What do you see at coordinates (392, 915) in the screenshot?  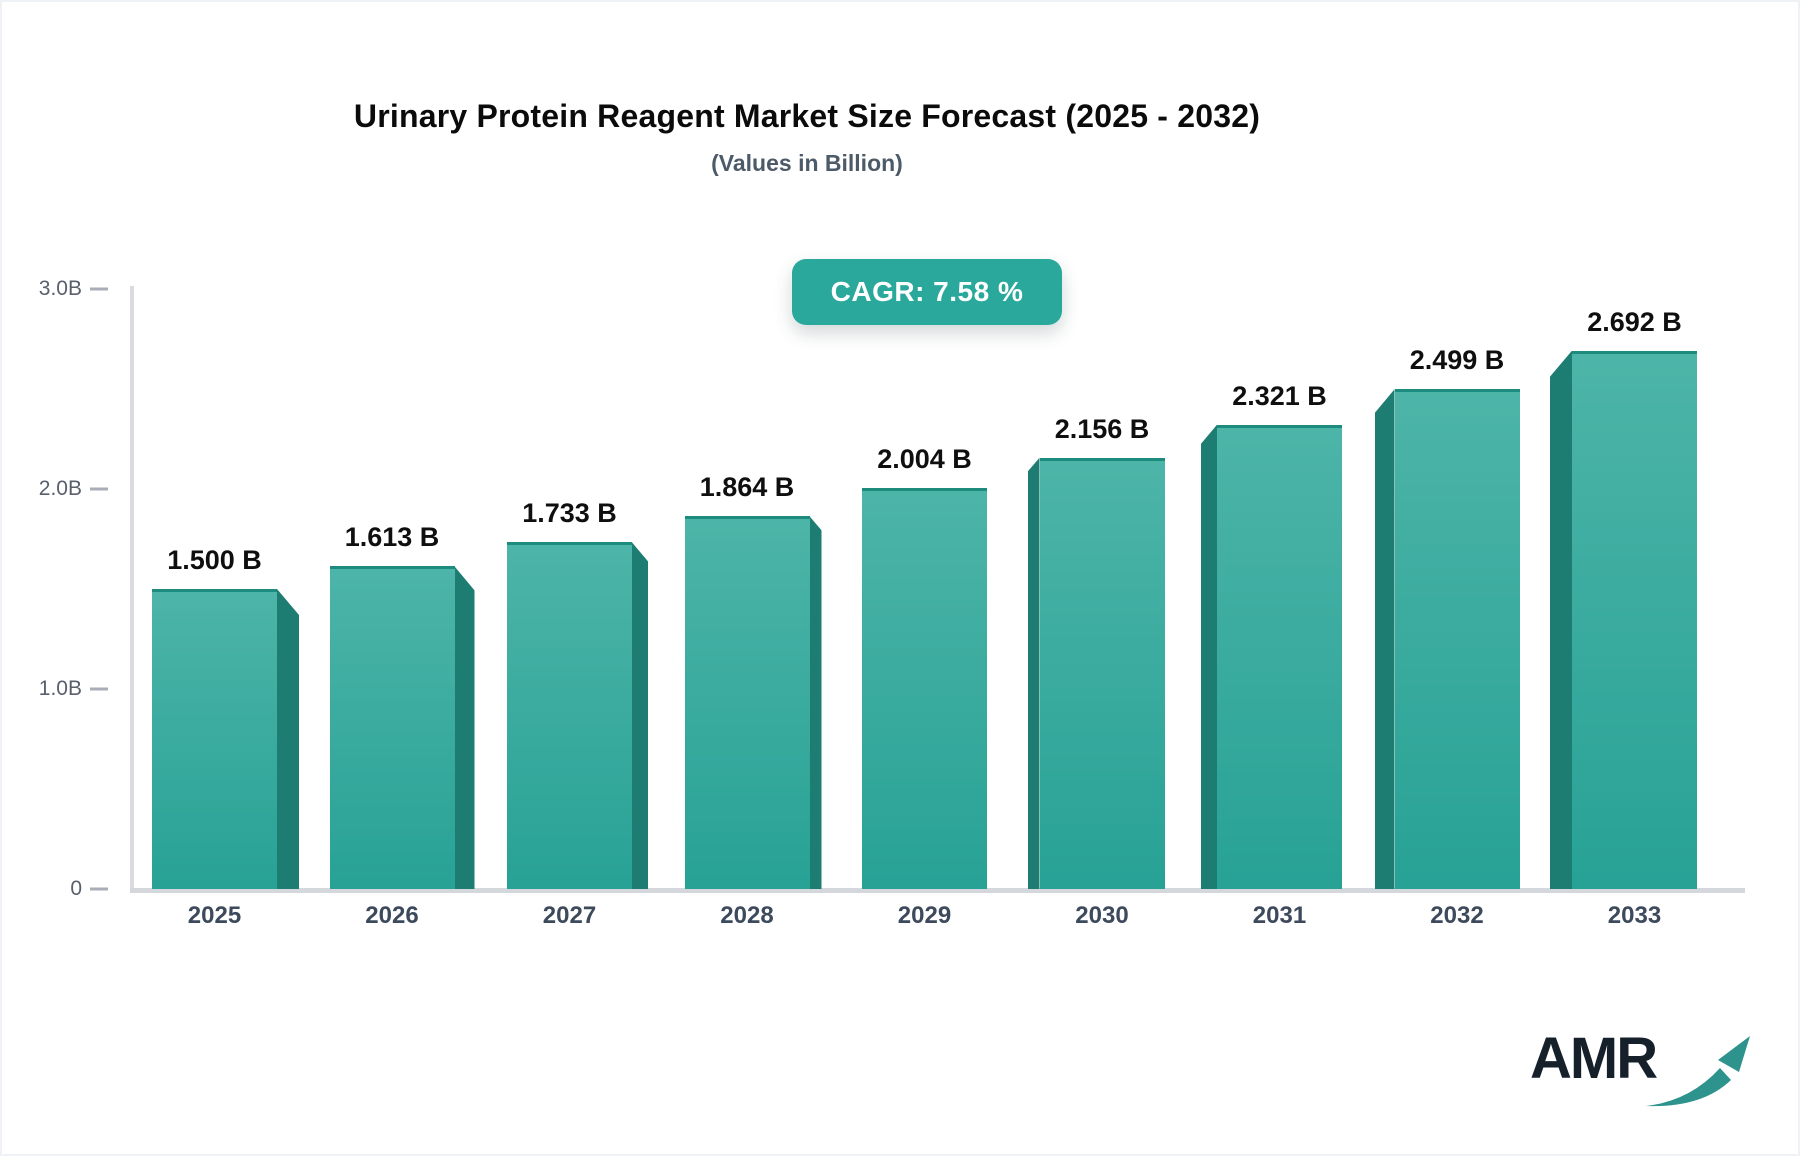 I see `x-category-label: 2026` at bounding box center [392, 915].